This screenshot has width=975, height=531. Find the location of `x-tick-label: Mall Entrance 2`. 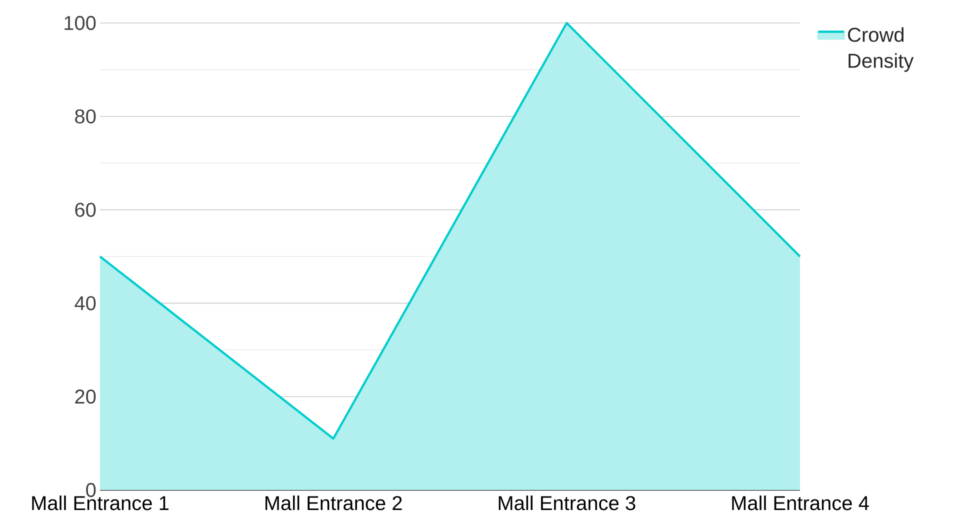

x-tick-label: Mall Entrance 2 is located at coordinates (334, 503).